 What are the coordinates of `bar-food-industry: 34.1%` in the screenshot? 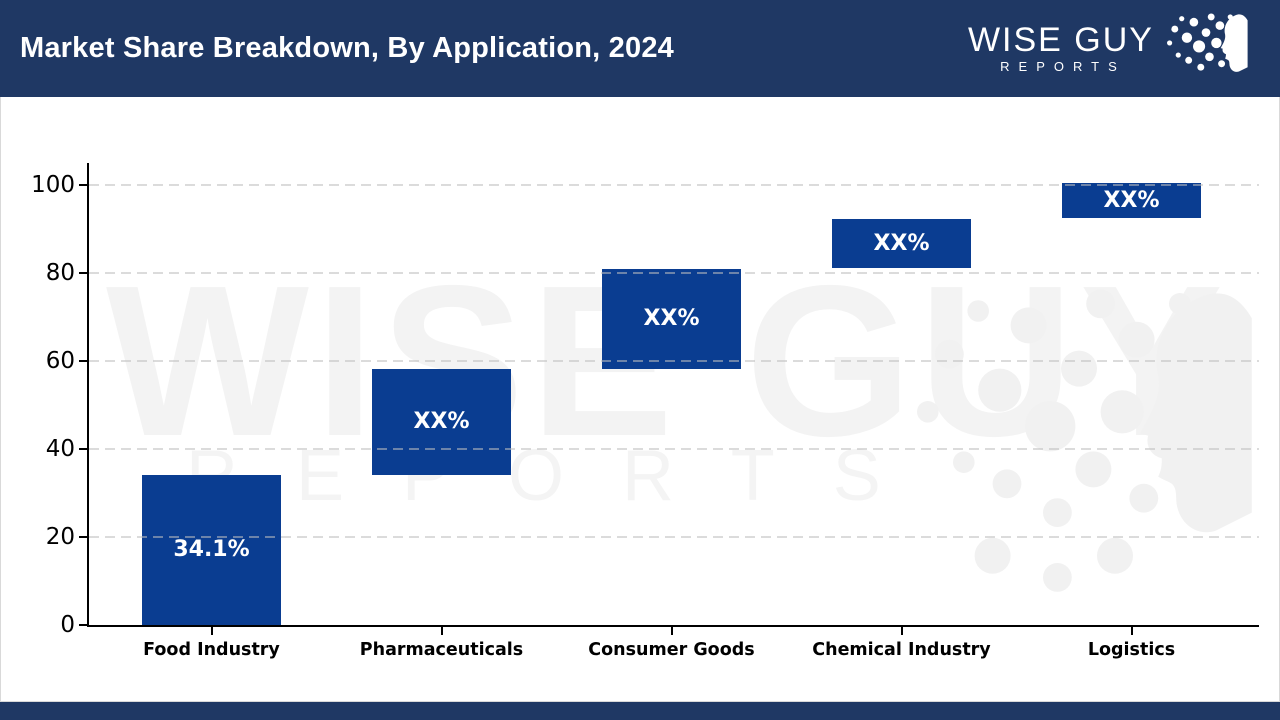 It's located at (211, 549).